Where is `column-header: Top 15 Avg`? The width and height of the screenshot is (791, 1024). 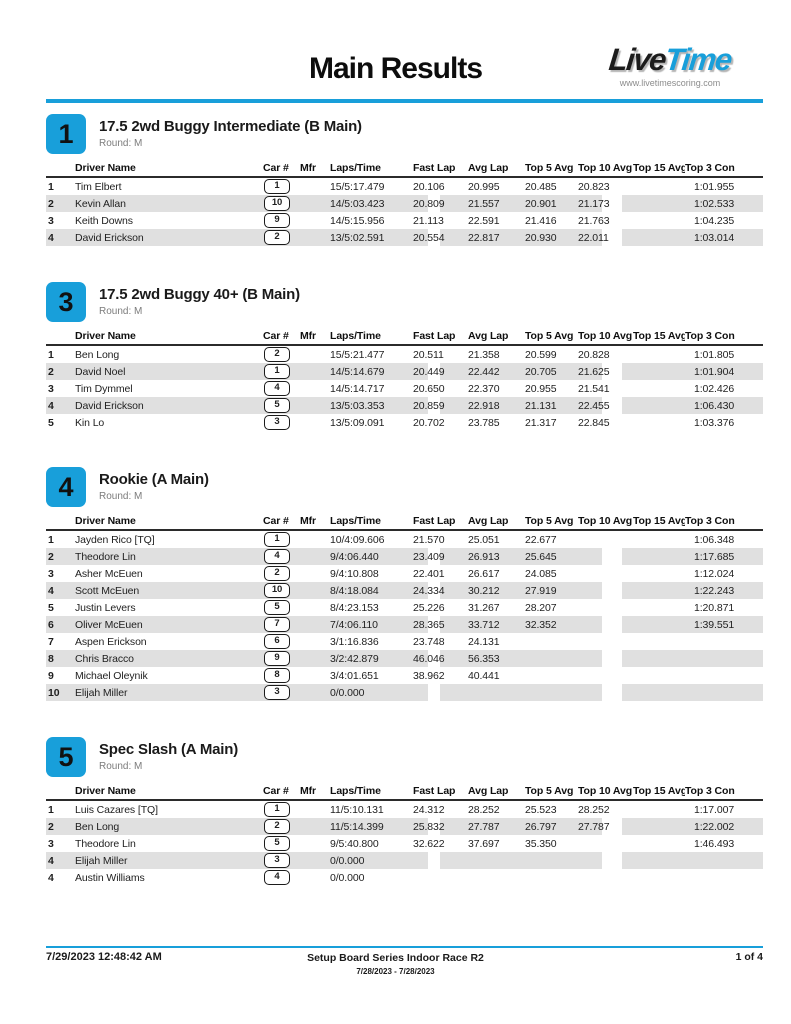 column-header: Top 15 Avg is located at coordinates (659, 336).